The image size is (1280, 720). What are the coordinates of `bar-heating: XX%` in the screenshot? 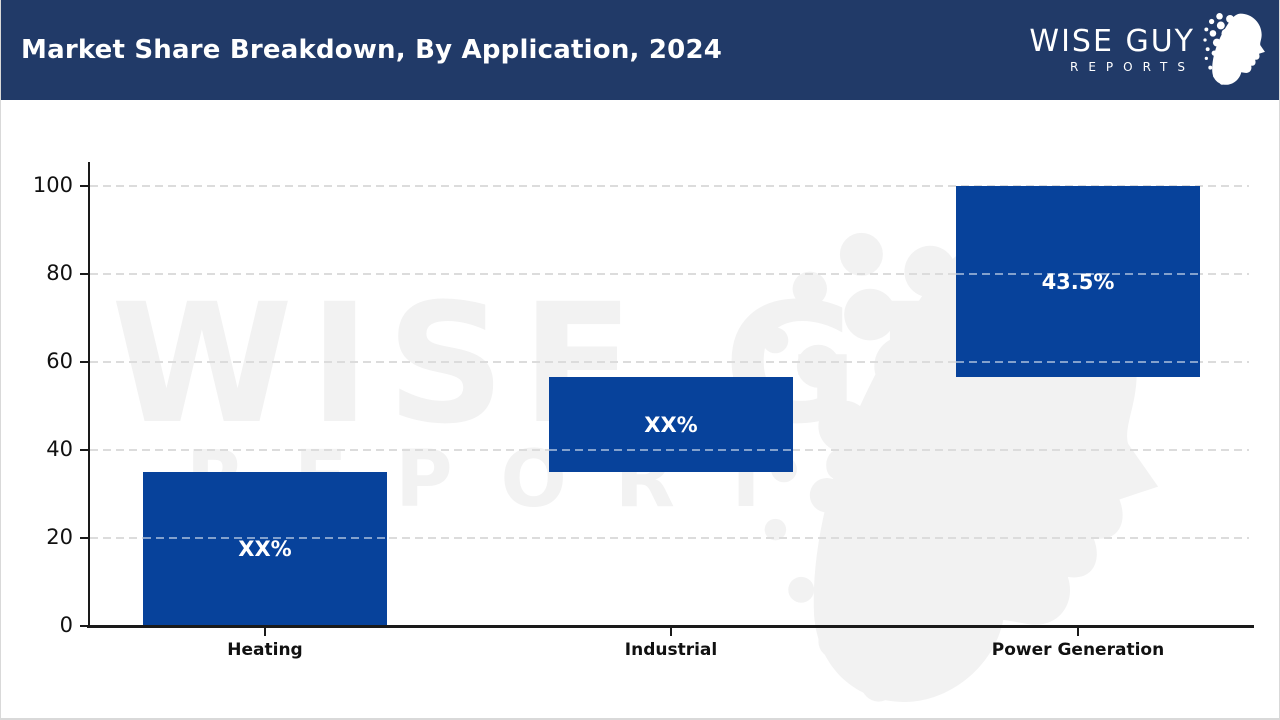 It's located at (265, 549).